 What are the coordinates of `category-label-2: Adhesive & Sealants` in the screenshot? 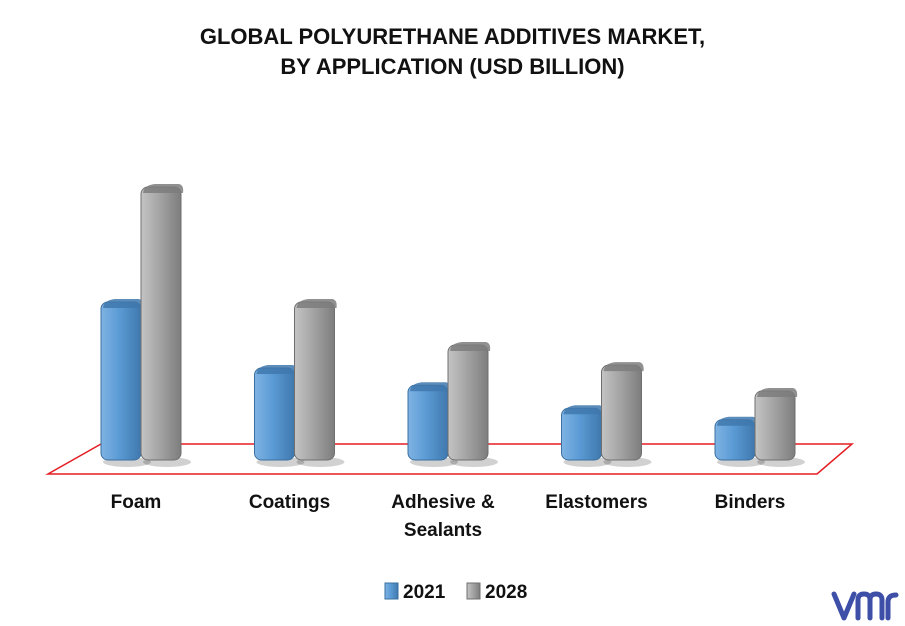 It's located at (443, 516).